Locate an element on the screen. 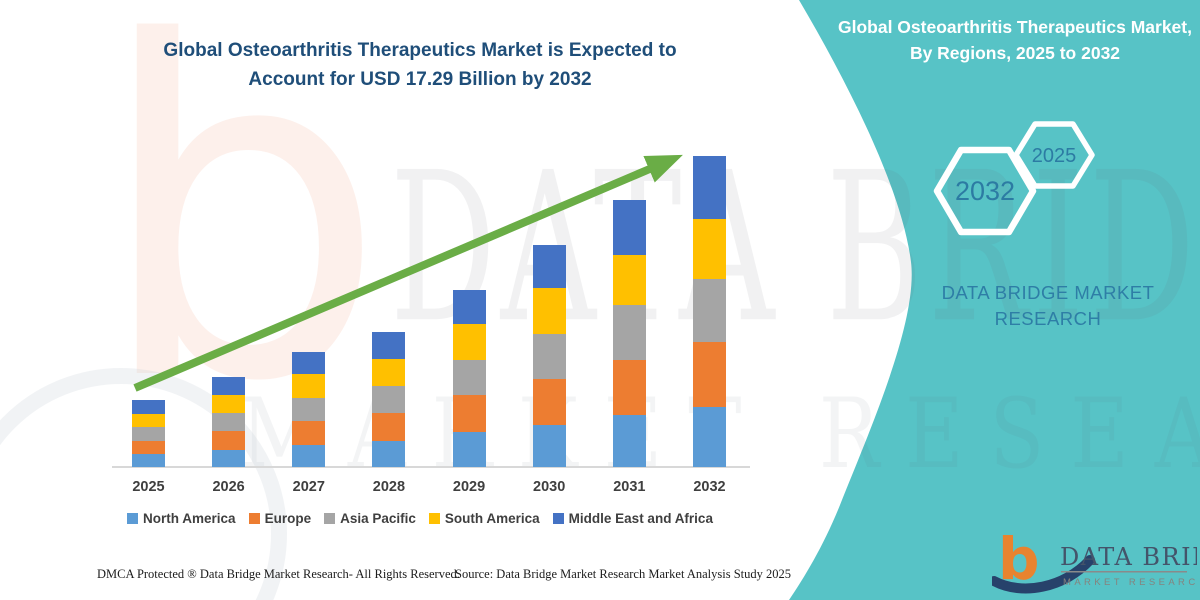 The width and height of the screenshot is (1200, 600). x-axis-line is located at coordinates (431, 467).